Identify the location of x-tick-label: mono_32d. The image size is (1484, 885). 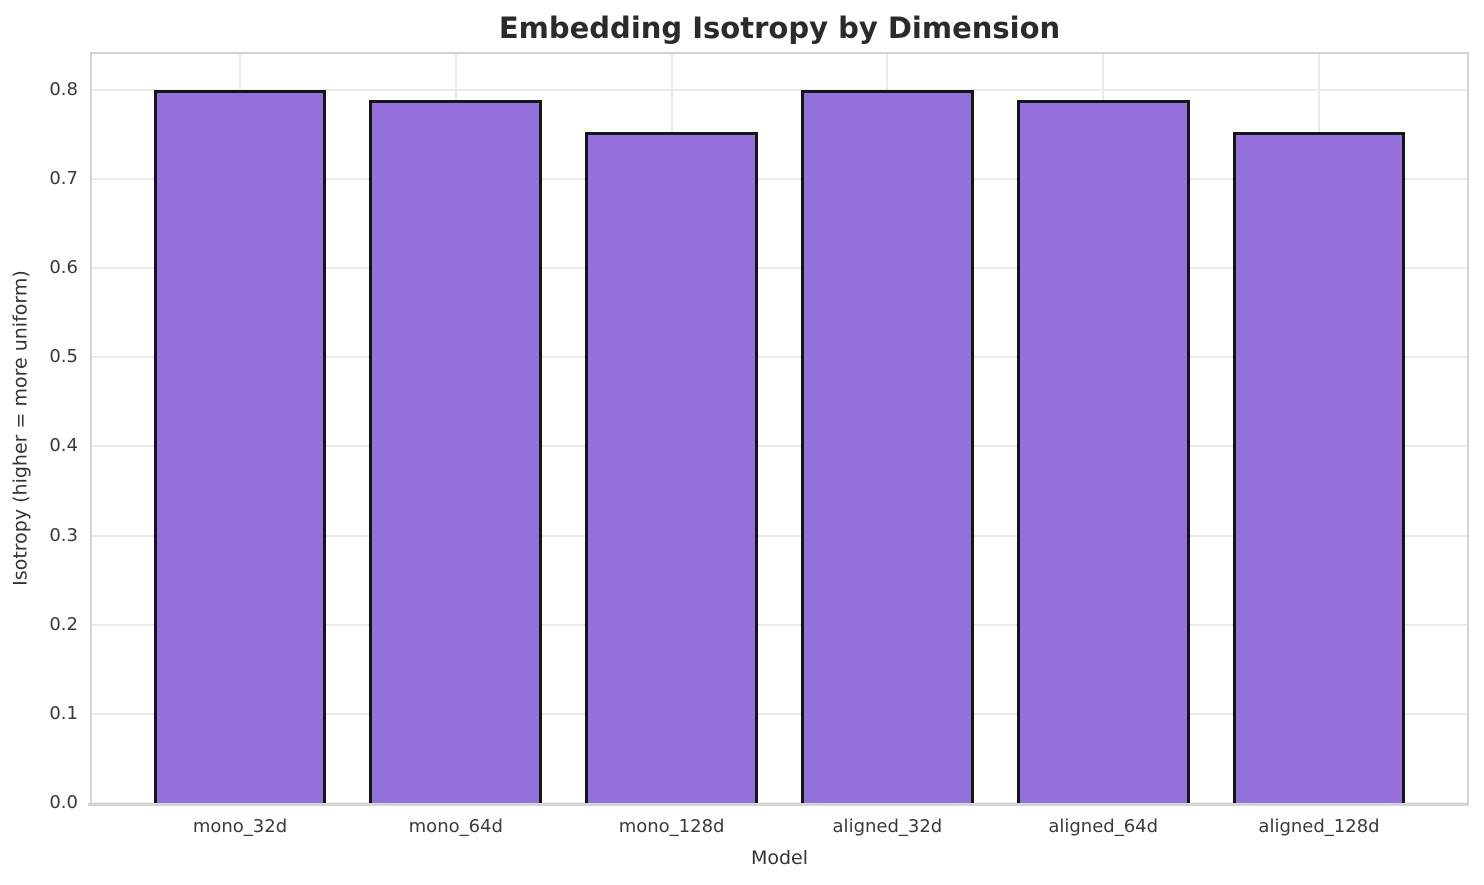
(240, 826).